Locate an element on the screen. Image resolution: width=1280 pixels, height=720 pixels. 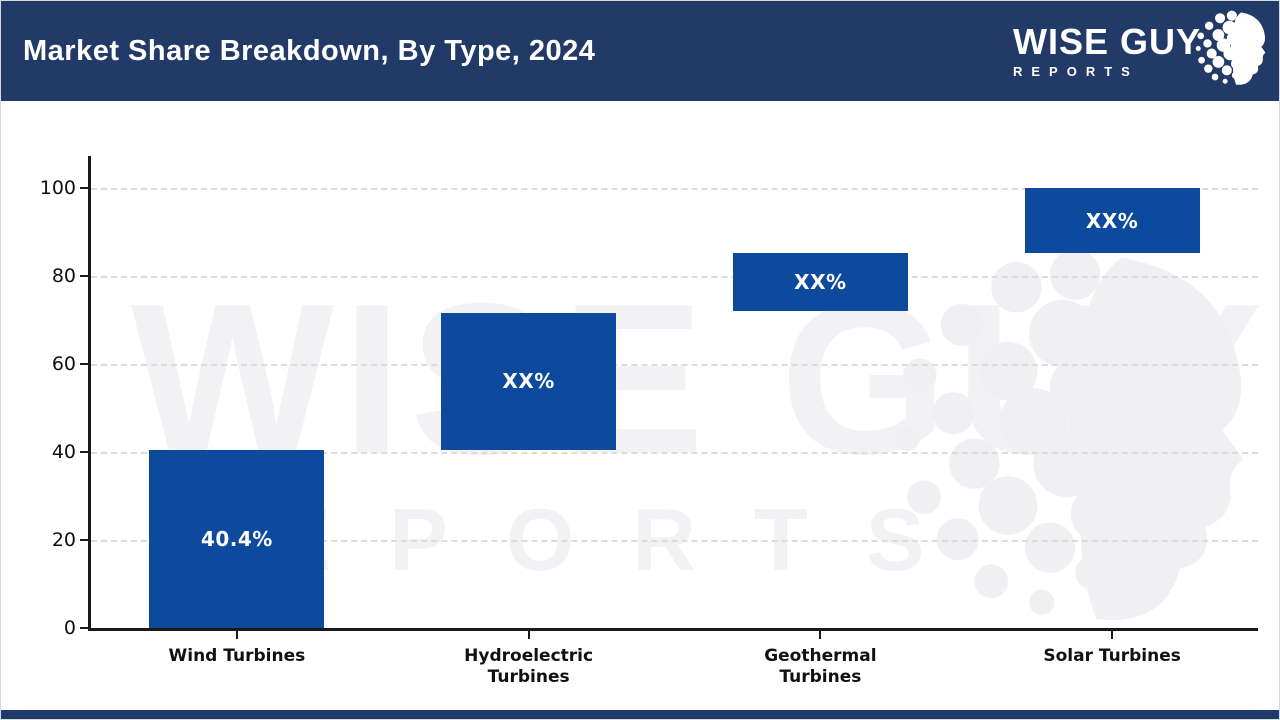
bar-segment: 40.4% is located at coordinates (237, 539).